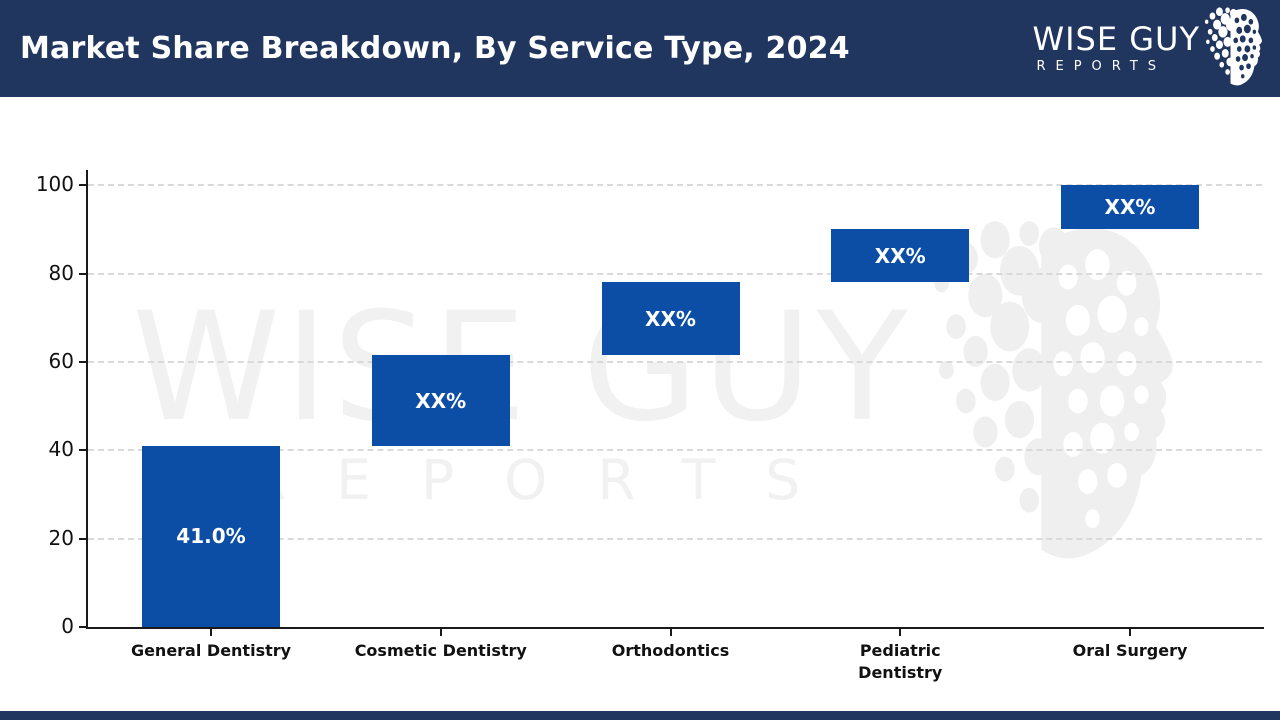 The image size is (1280, 720). Describe the element at coordinates (640, 715) in the screenshot. I see `footer-bar` at that location.